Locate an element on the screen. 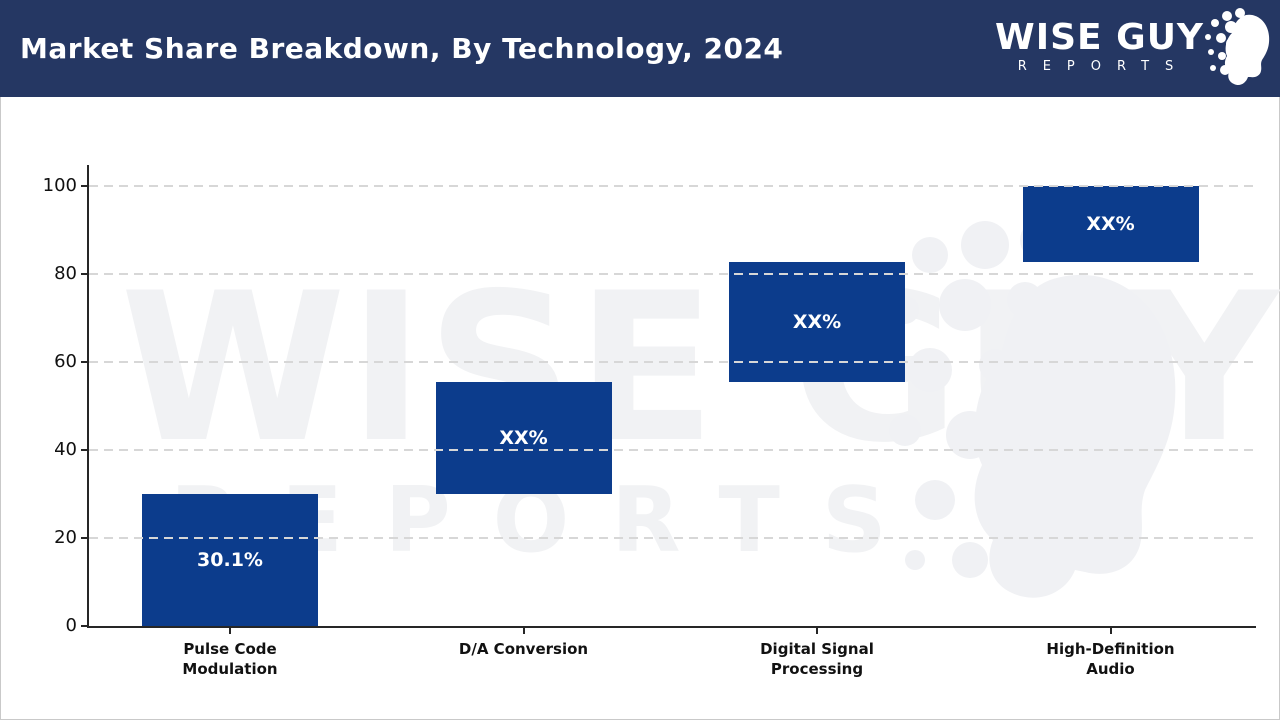 The height and width of the screenshot is (720, 1280). x-axis-category-label: High-Definition Audio is located at coordinates (1110, 659).